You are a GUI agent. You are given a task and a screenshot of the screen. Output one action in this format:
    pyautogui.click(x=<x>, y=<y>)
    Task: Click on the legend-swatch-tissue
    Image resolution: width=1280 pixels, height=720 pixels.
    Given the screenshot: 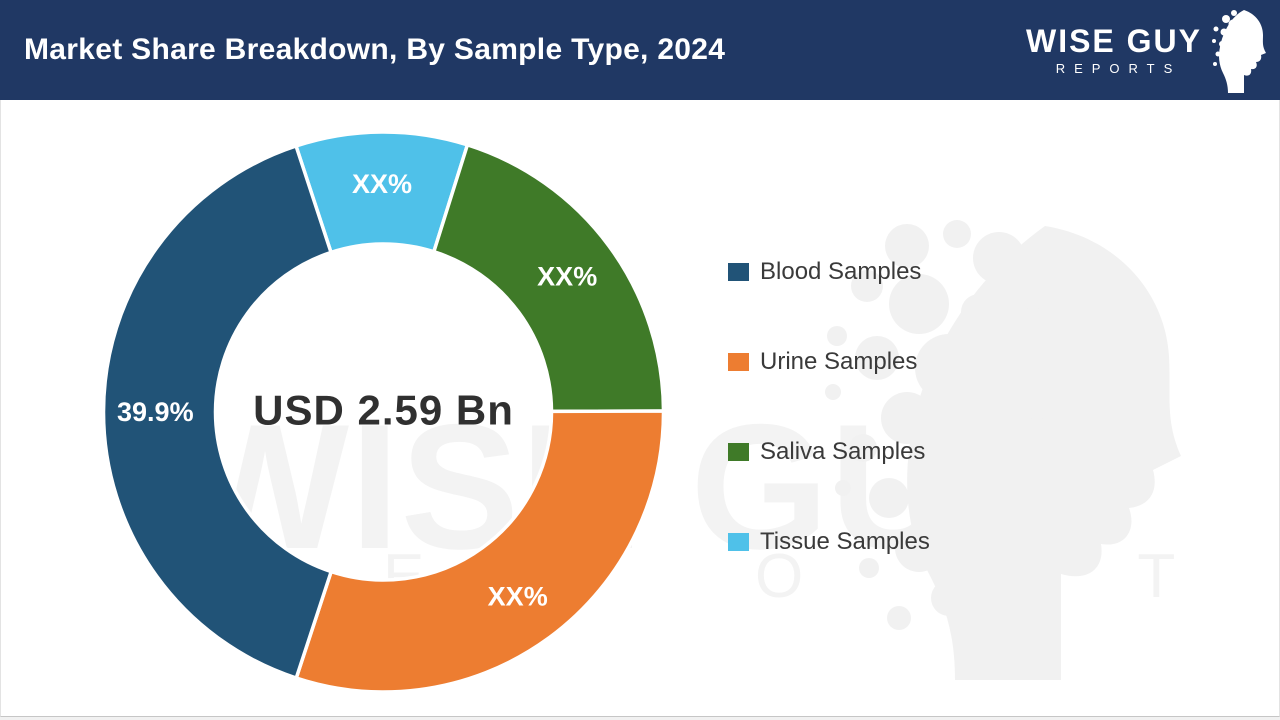 What is the action you would take?
    pyautogui.click(x=738, y=542)
    